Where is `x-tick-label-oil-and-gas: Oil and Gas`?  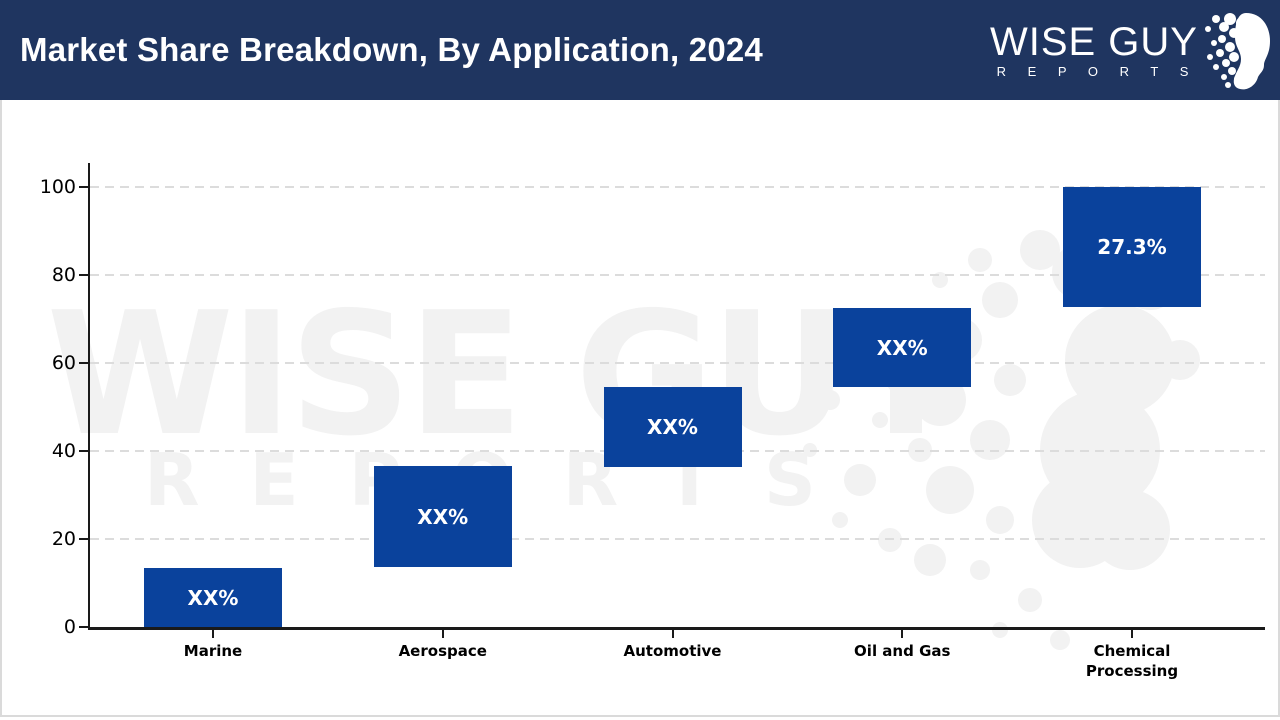
x-tick-label-oil-and-gas: Oil and Gas is located at coordinates (902, 651).